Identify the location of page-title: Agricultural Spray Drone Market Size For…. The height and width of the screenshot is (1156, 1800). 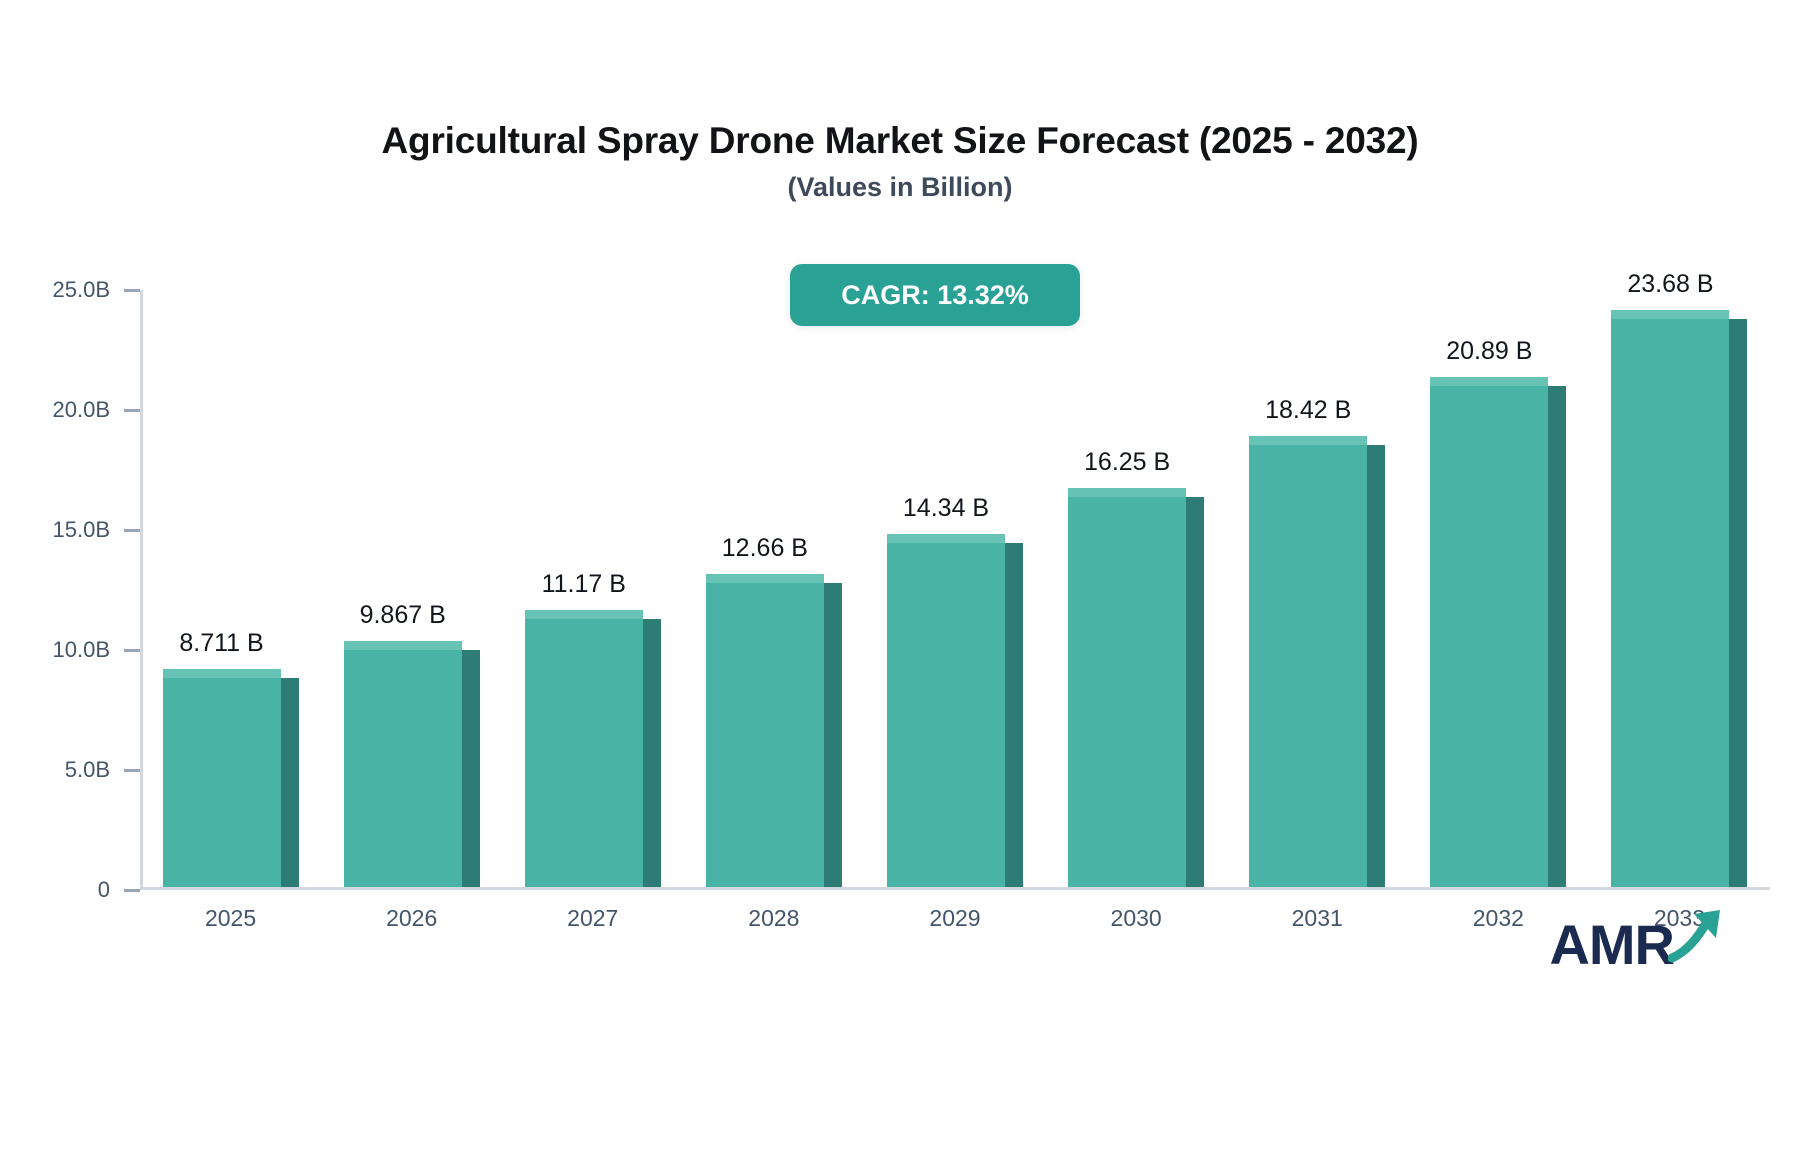
(900, 140).